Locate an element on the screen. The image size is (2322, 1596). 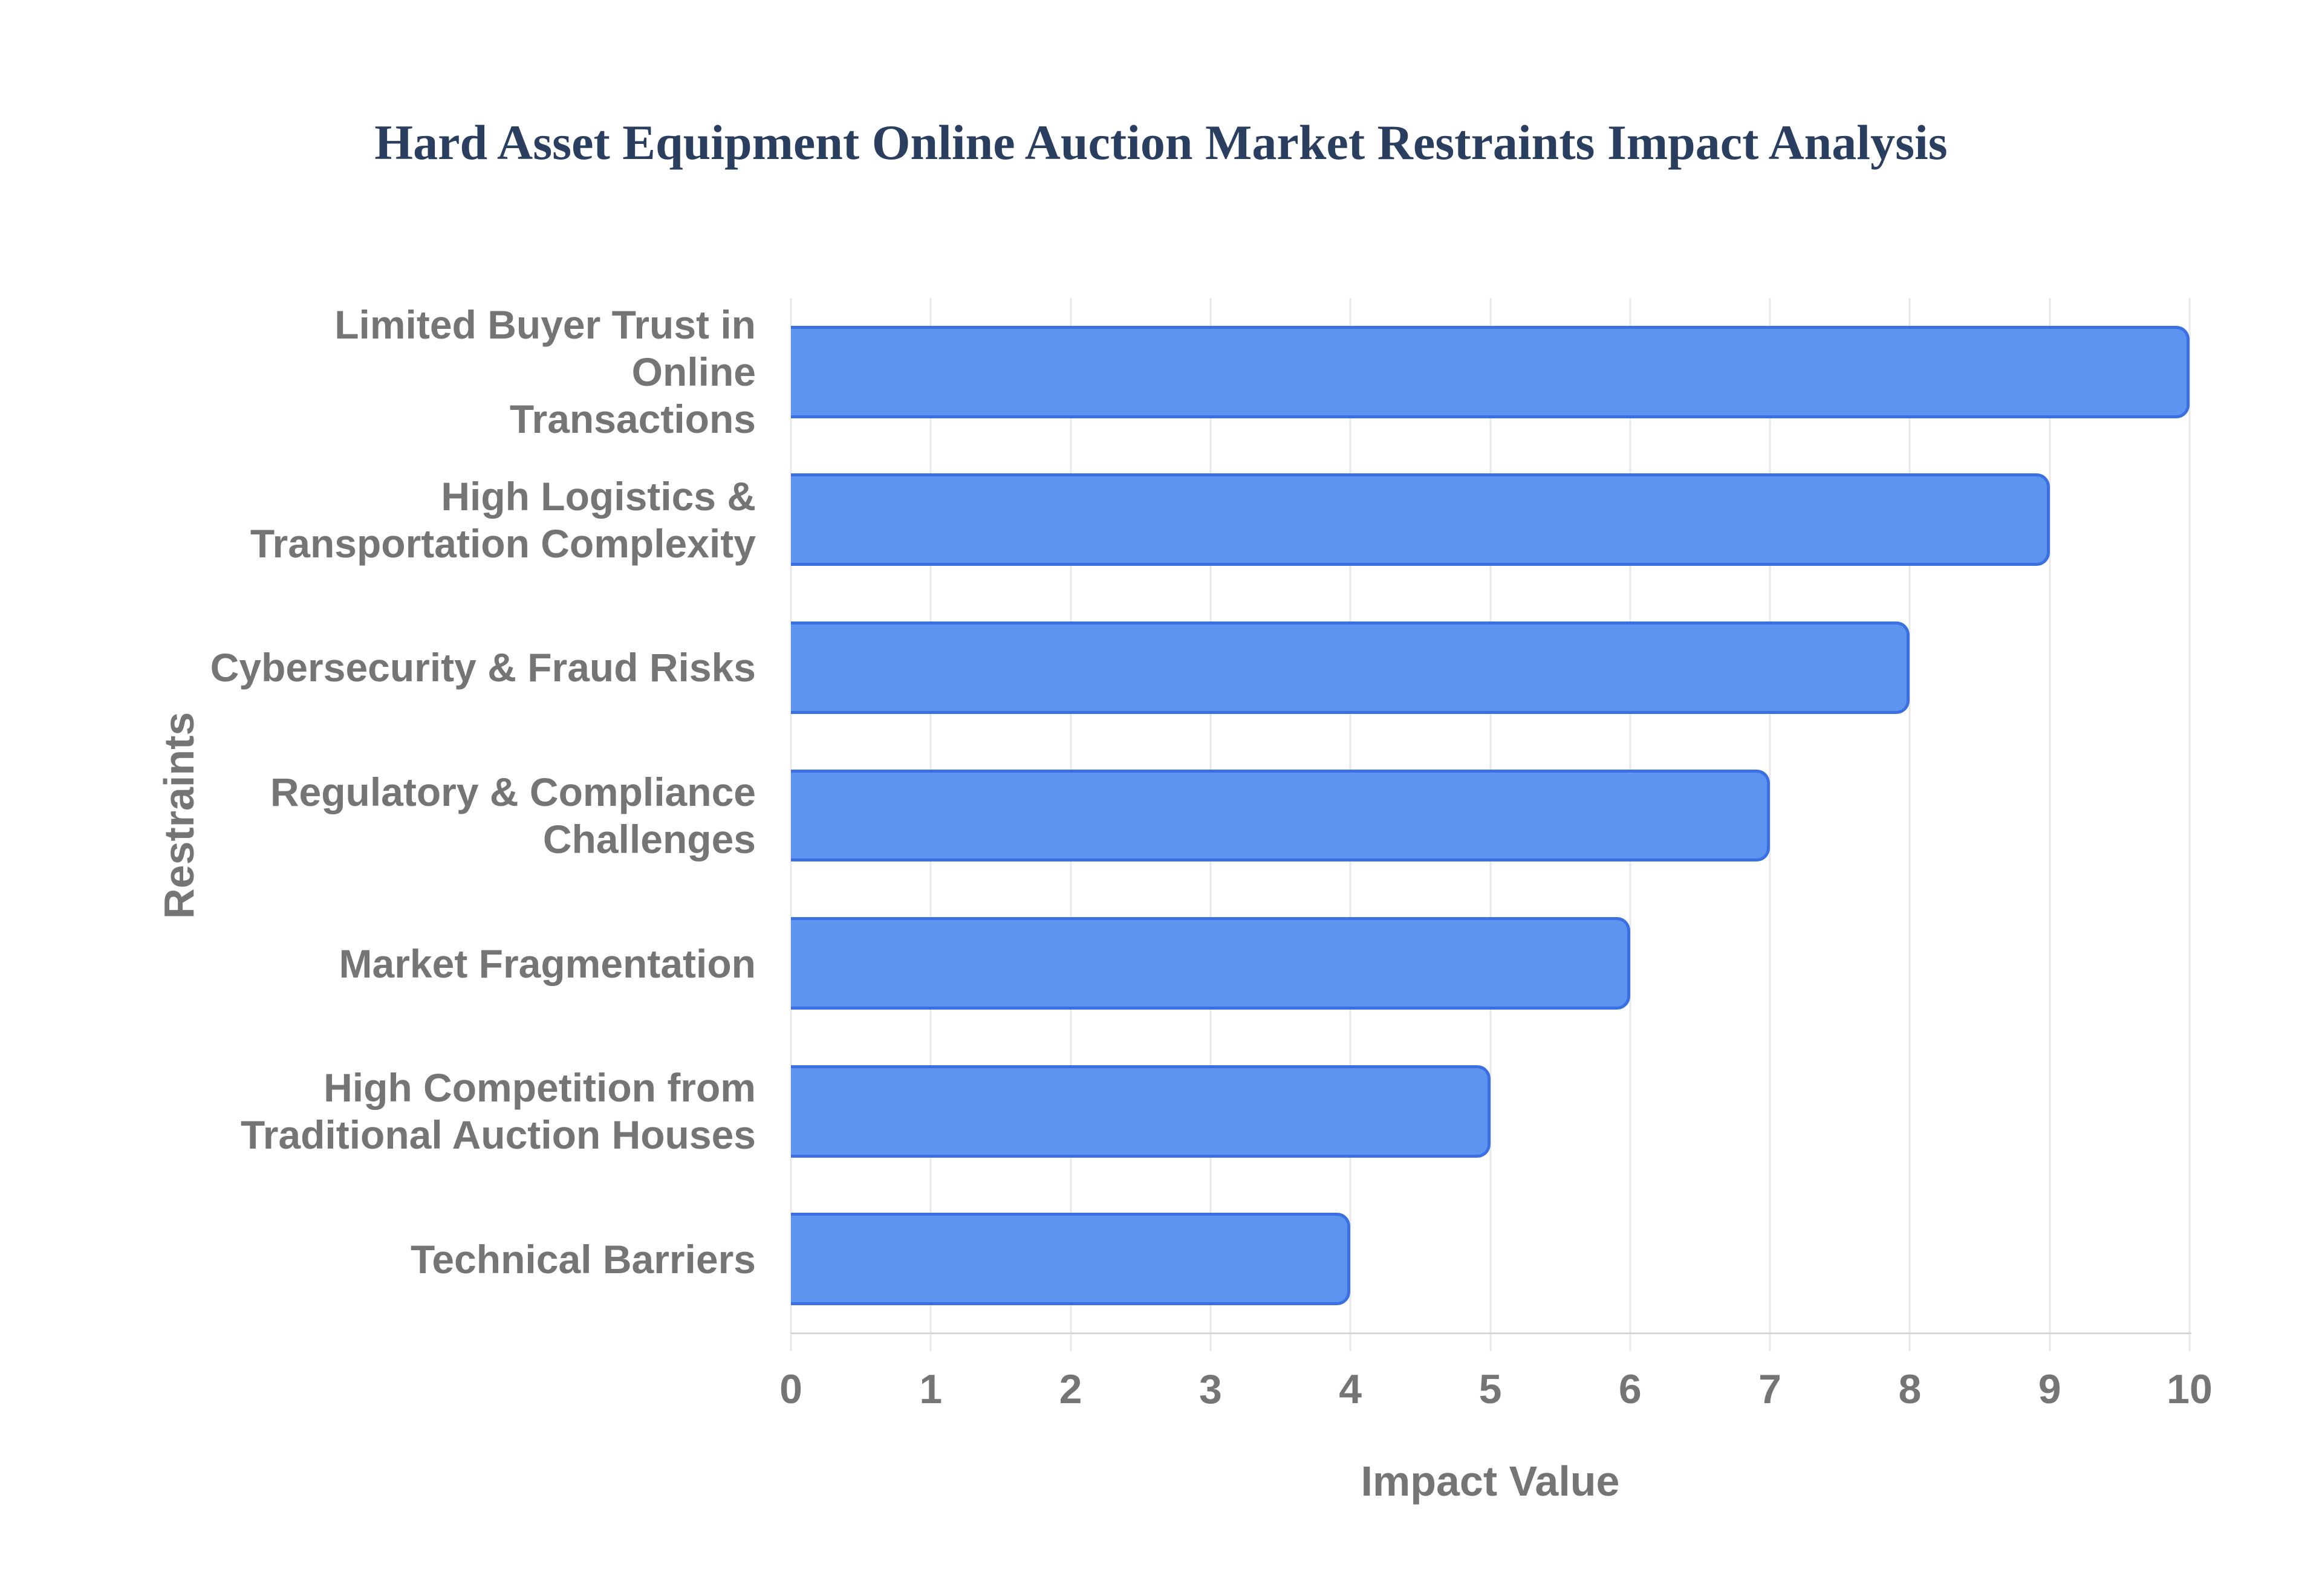
x-tick-label: 7 is located at coordinates (1770, 1389).